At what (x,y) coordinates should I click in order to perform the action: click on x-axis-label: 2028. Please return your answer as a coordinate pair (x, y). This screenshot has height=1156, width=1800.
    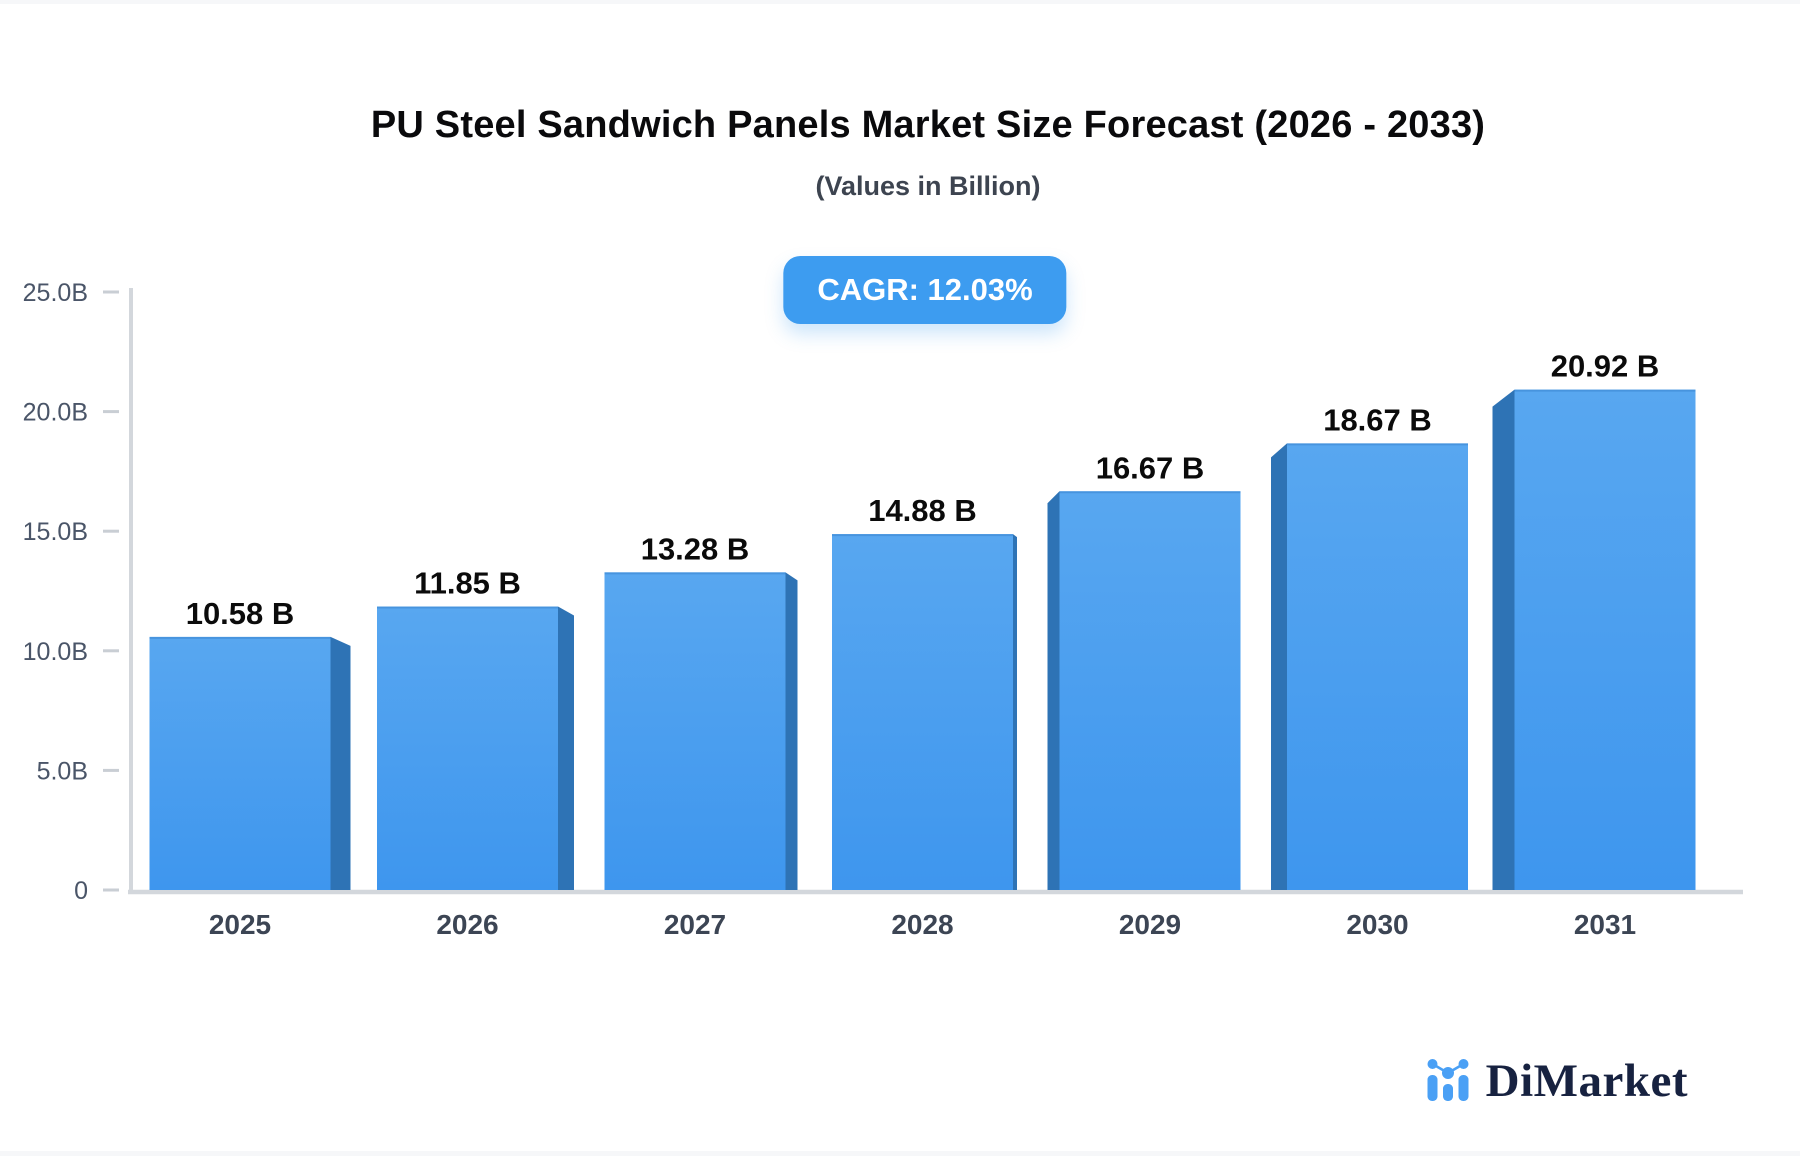
    Looking at the image, I should click on (922, 924).